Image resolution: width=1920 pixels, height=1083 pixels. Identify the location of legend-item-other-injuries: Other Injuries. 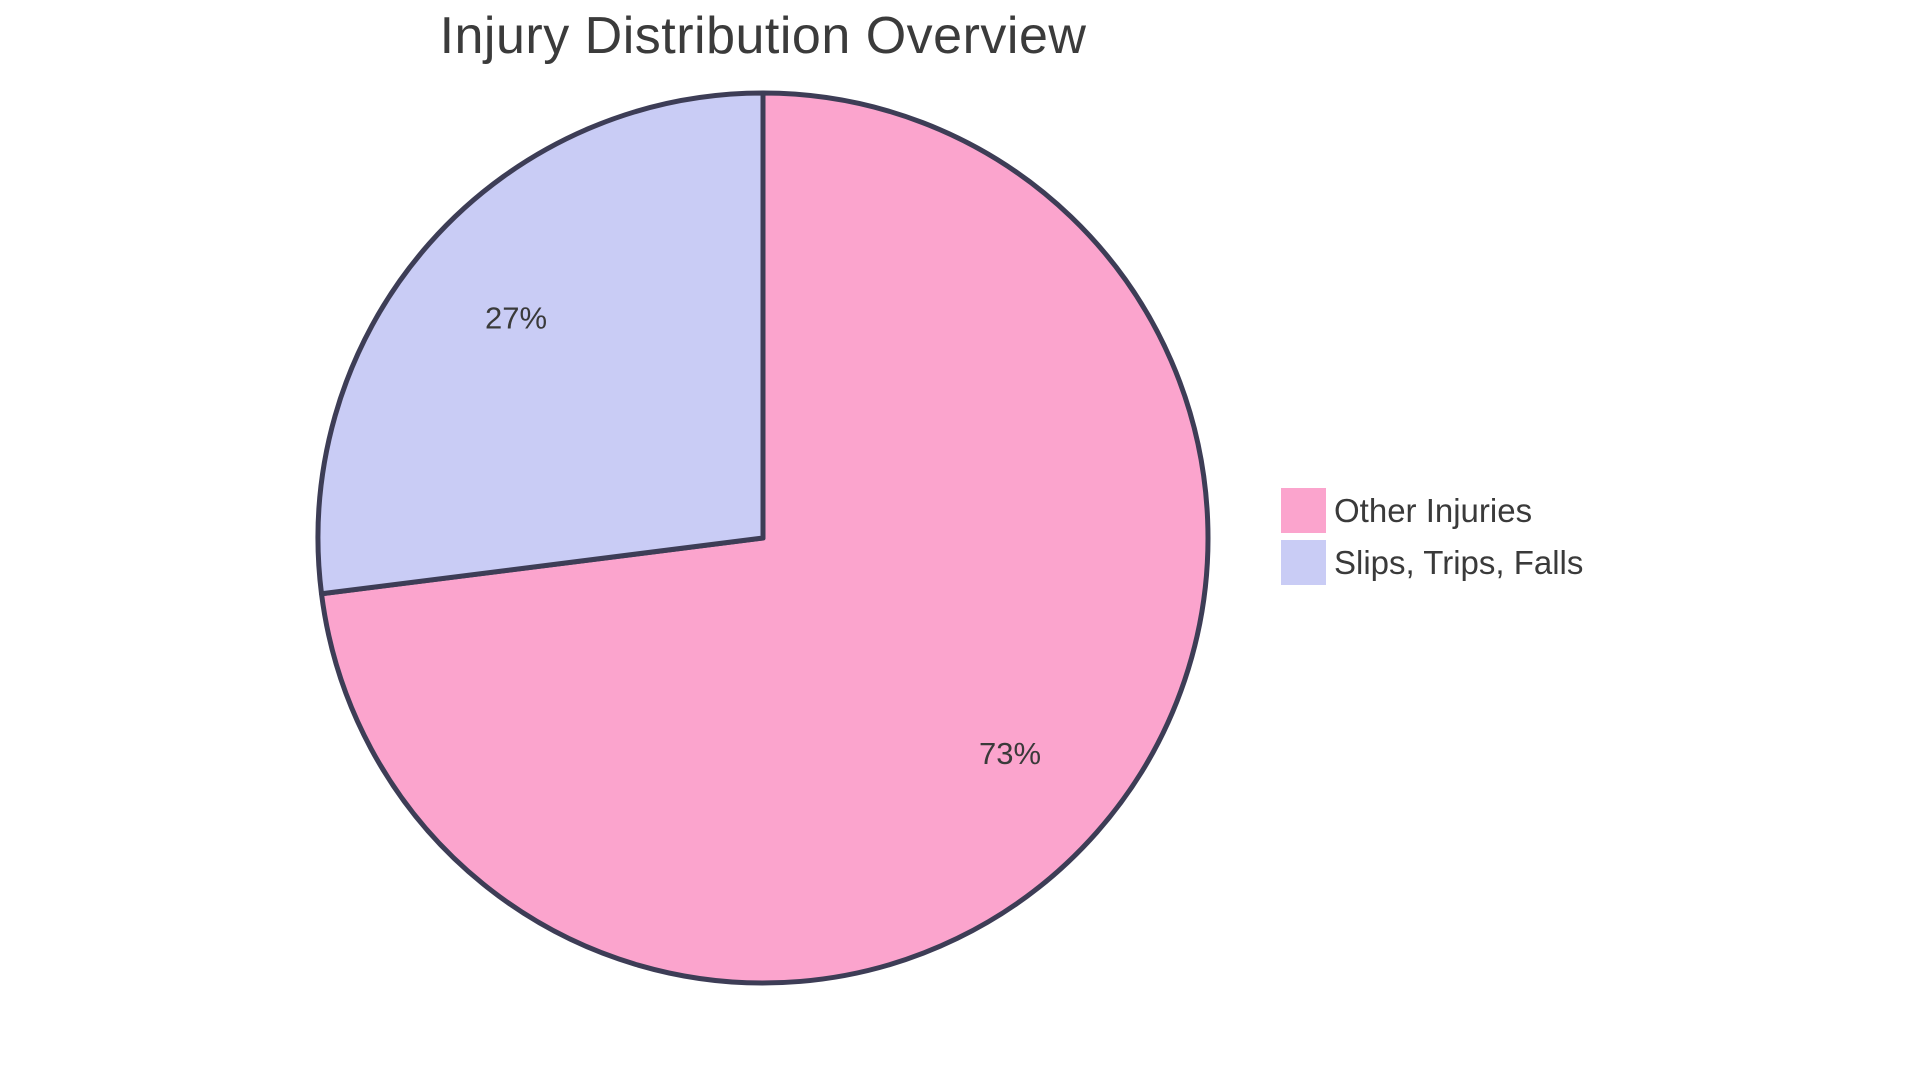
(1432, 510).